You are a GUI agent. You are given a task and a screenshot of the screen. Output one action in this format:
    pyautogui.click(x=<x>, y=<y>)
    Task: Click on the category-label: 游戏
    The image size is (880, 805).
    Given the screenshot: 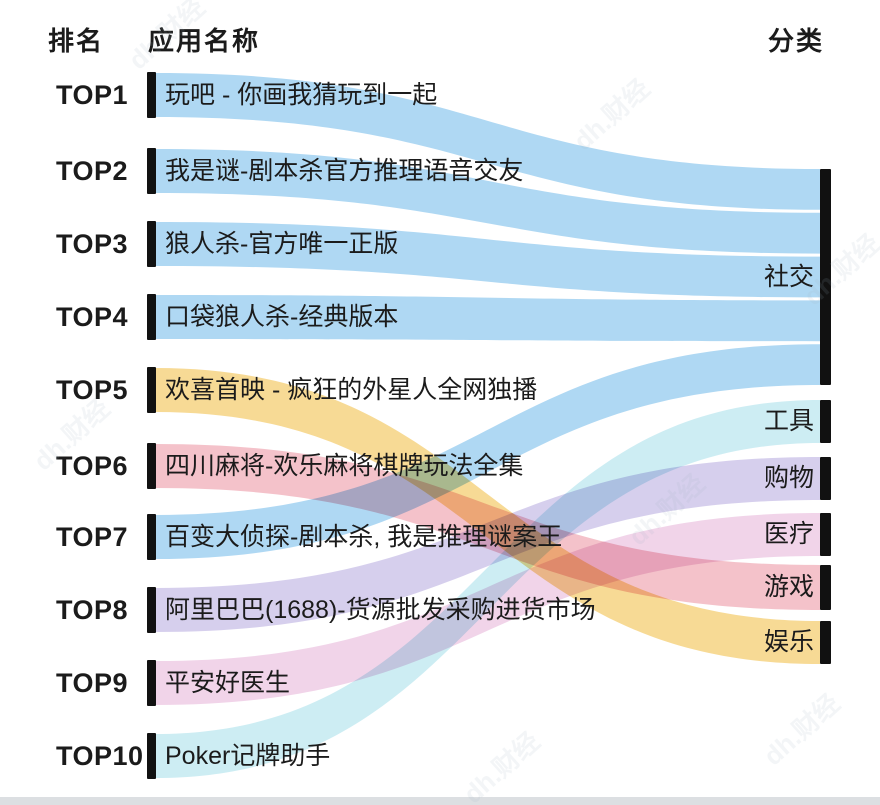 What is the action you would take?
    pyautogui.click(x=788, y=587)
    